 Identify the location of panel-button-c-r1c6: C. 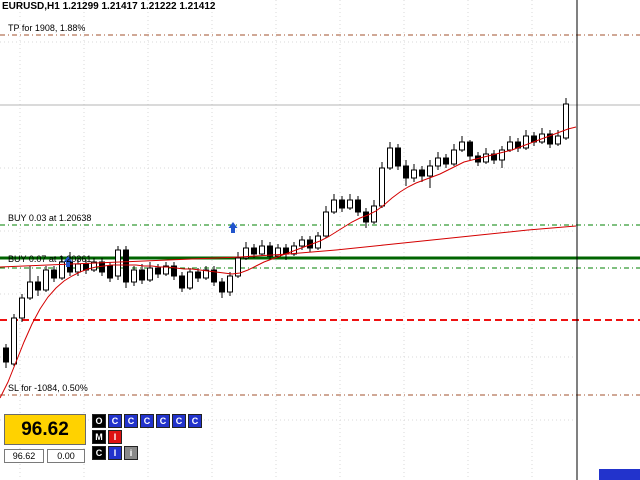
(179, 421).